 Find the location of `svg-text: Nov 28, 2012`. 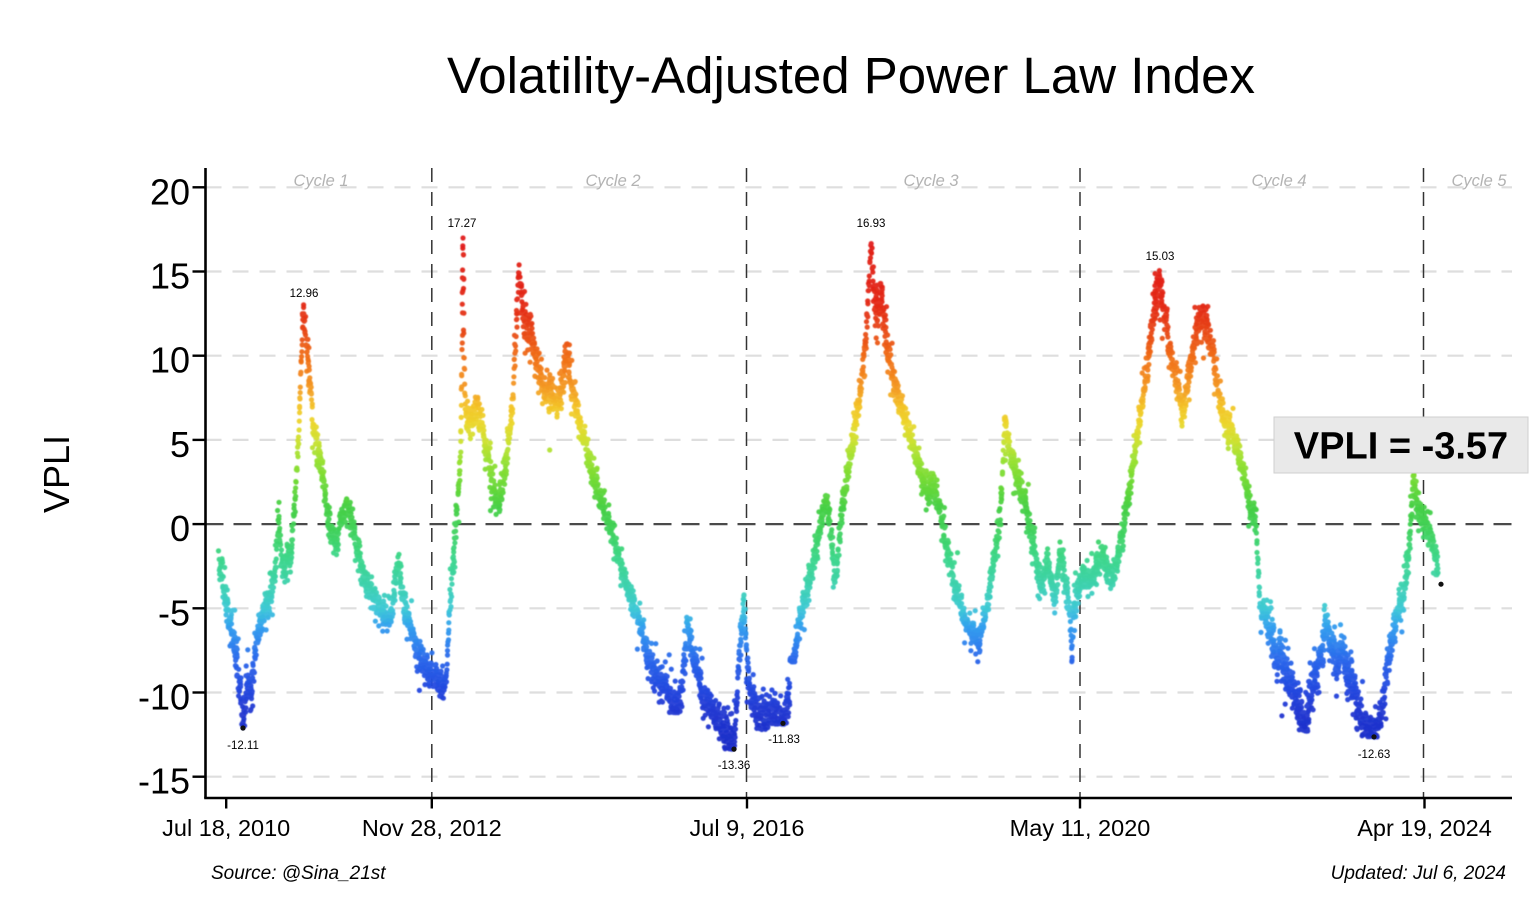

svg-text: Nov 28, 2012 is located at coordinates (432, 828).